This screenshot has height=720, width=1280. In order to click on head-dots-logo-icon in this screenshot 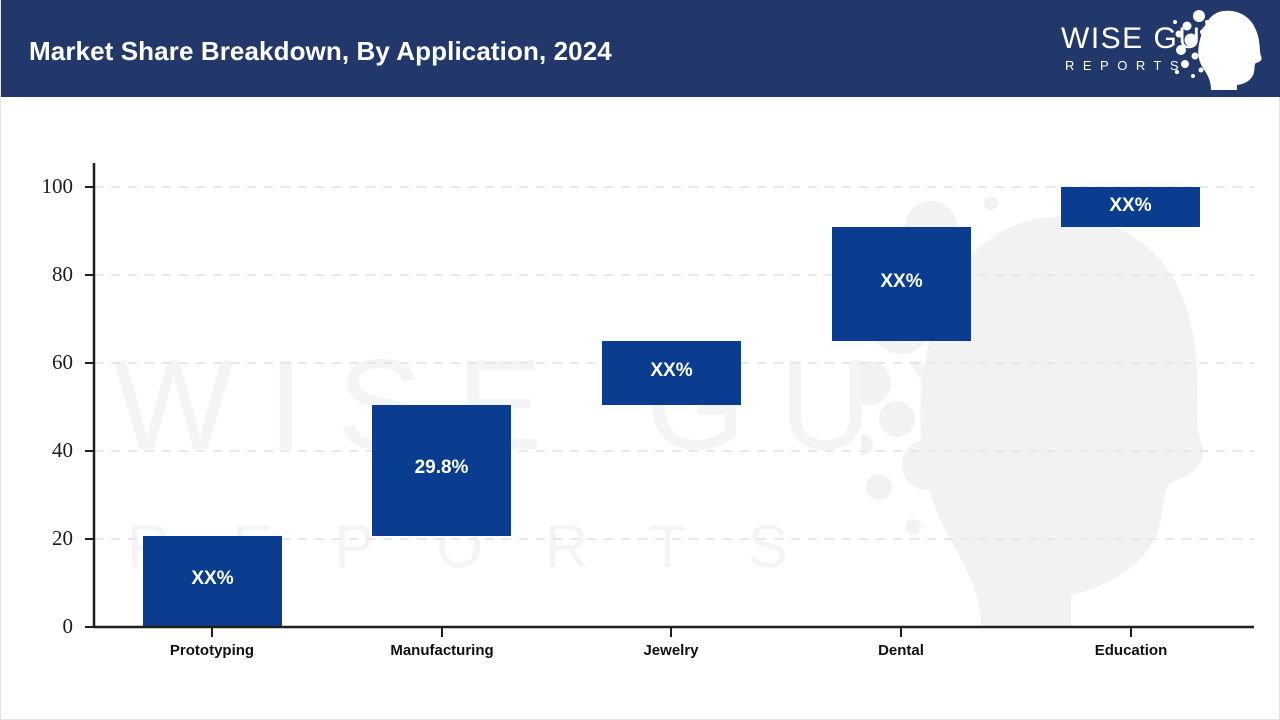, I will do `click(1217, 50)`.